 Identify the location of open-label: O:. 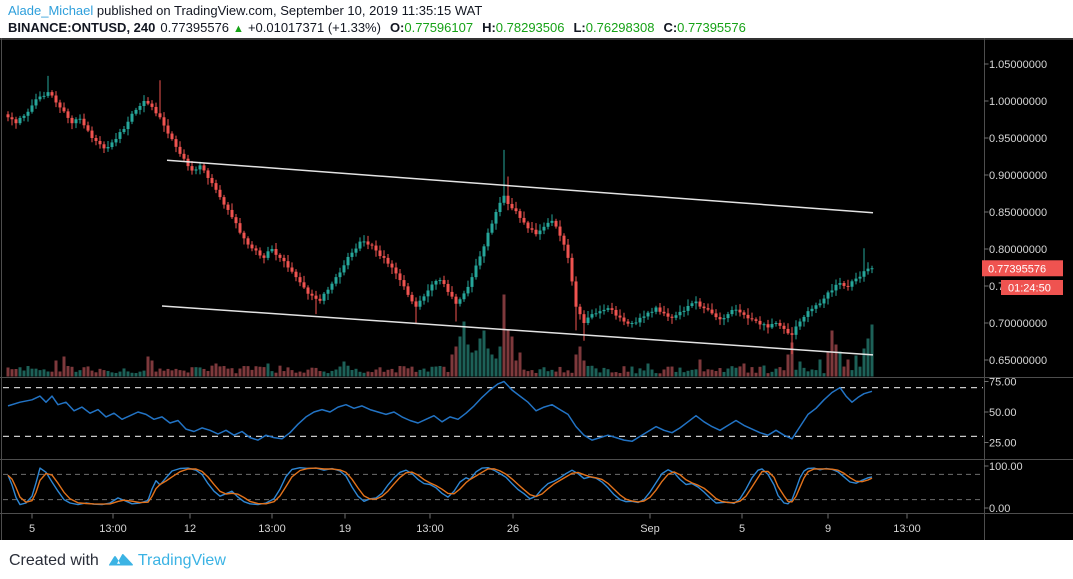
(397, 27).